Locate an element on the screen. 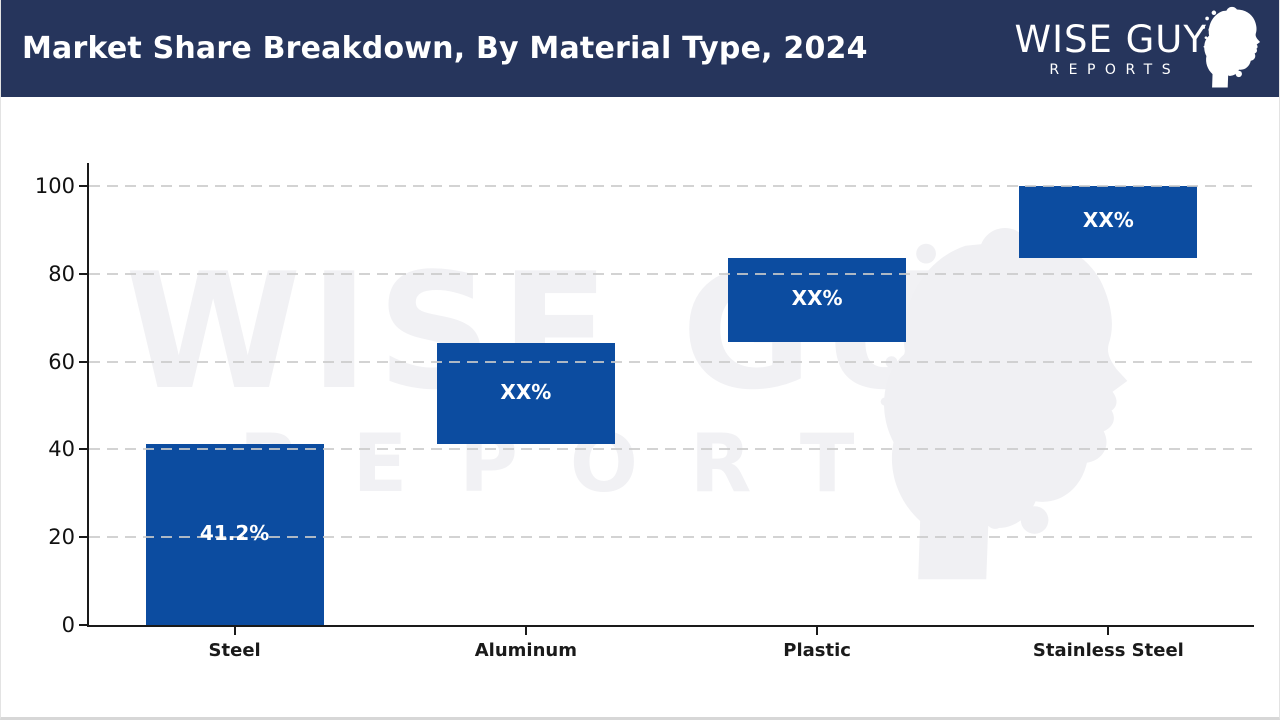 The height and width of the screenshot is (720, 1280). bar-value-label-plastic: XX% is located at coordinates (817, 297).